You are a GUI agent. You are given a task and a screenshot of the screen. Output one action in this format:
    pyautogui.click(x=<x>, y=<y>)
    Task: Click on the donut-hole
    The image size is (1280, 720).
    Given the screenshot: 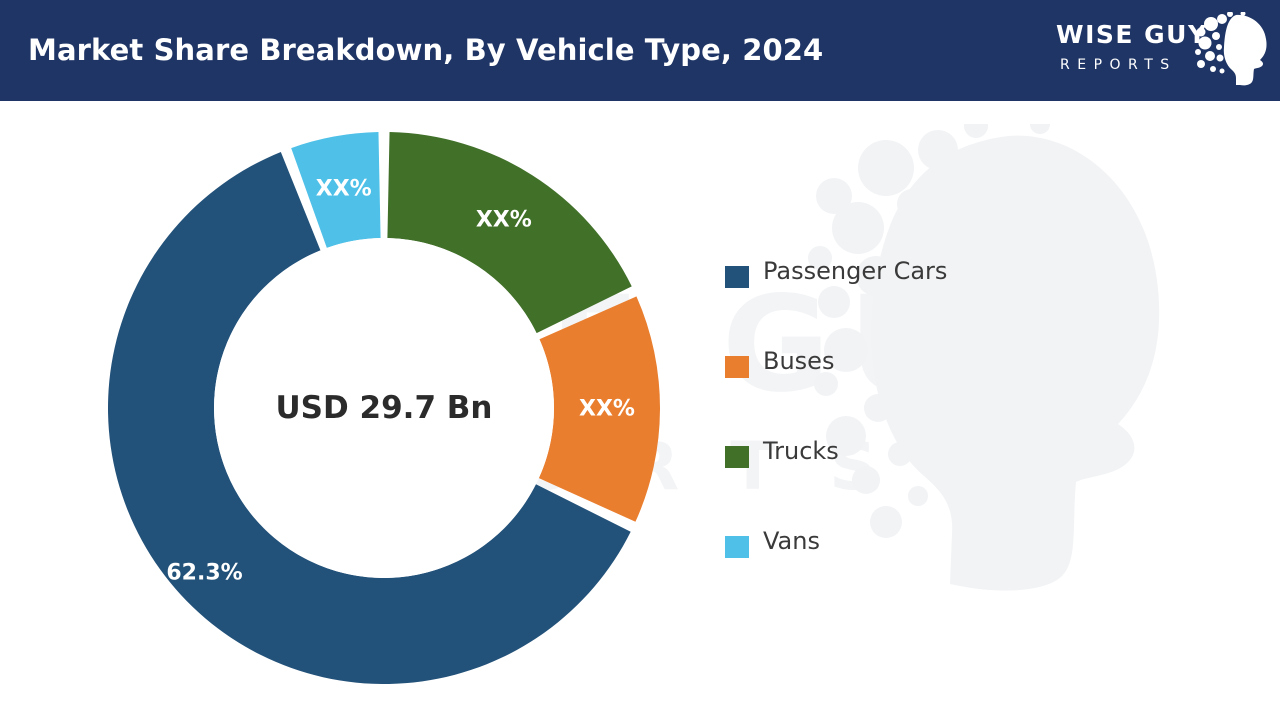 What is the action you would take?
    pyautogui.click(x=384, y=408)
    